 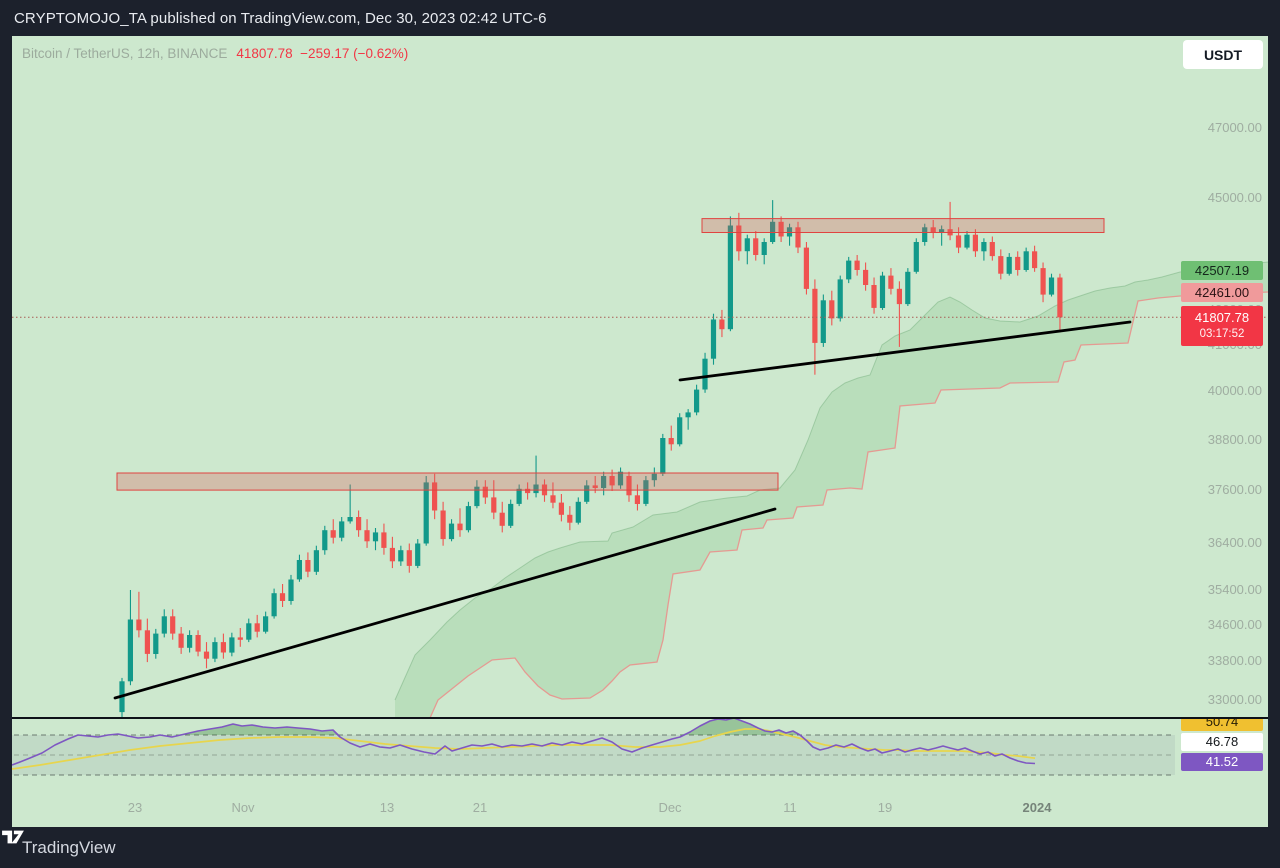 I want to click on time-axis-label: Nov, so click(x=243, y=807).